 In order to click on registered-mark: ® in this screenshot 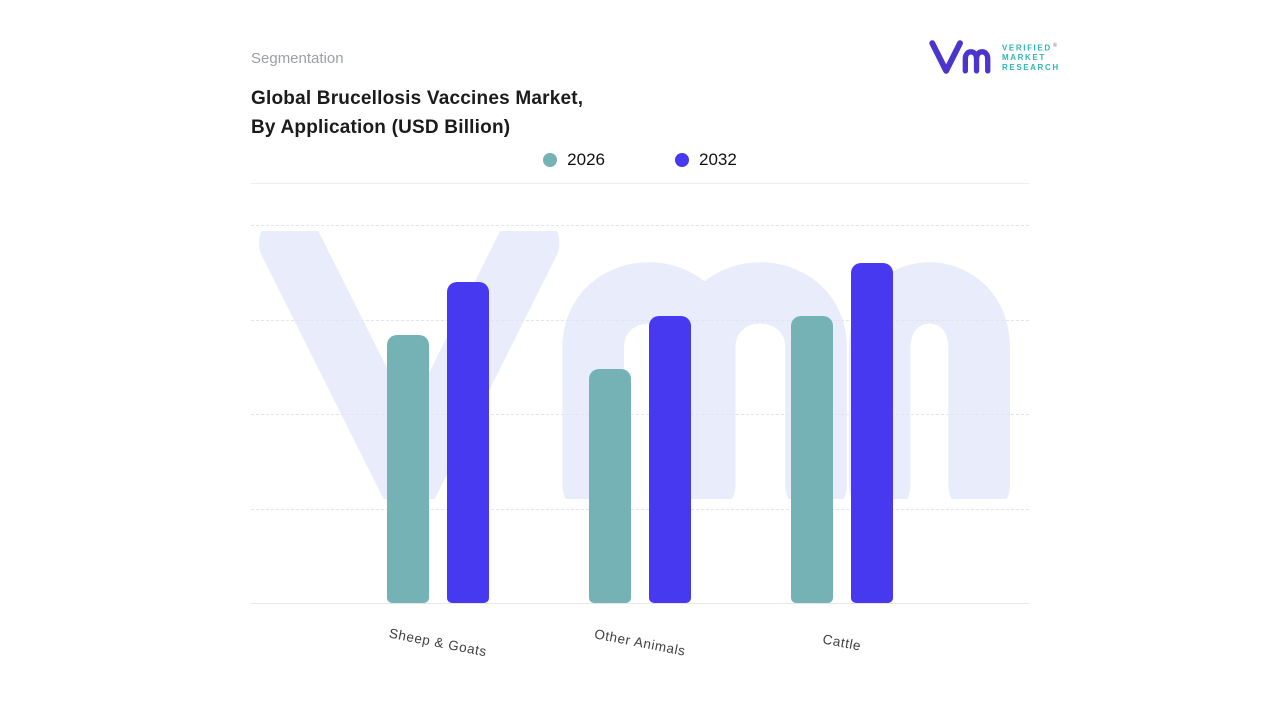, I will do `click(1055, 45)`.